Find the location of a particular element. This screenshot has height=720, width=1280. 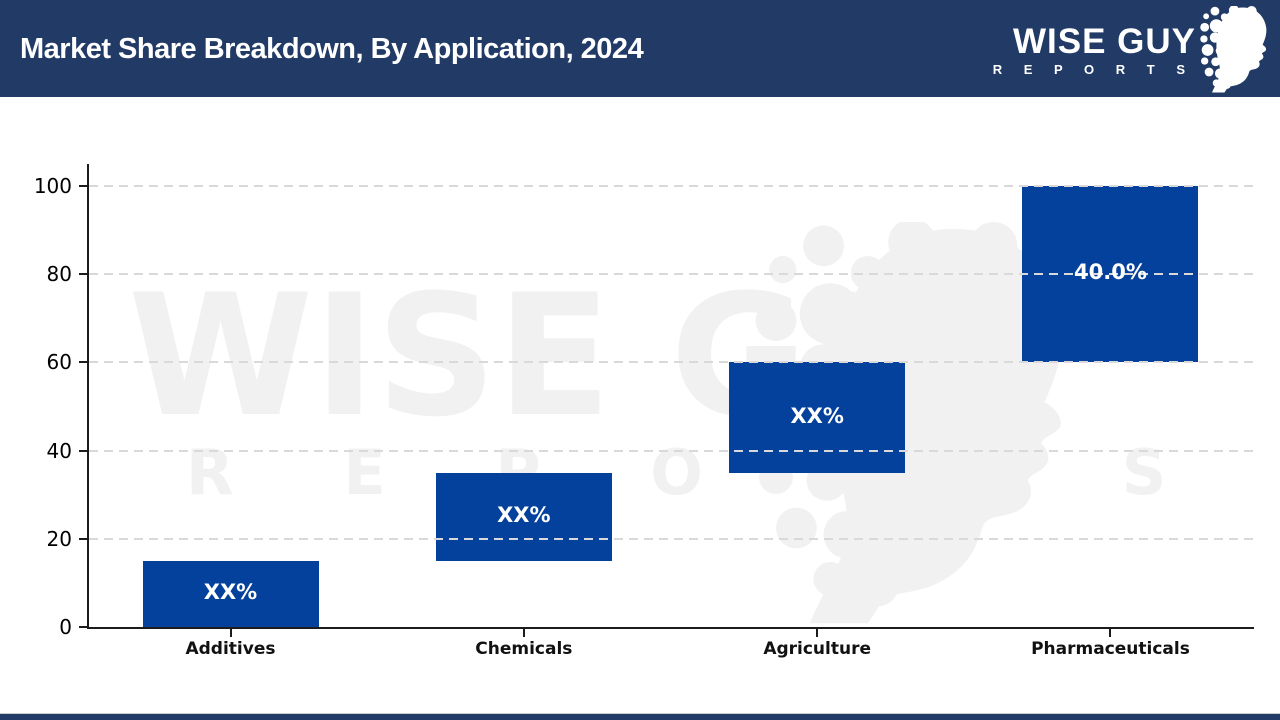

bar-chemicals is located at coordinates (523, 516).